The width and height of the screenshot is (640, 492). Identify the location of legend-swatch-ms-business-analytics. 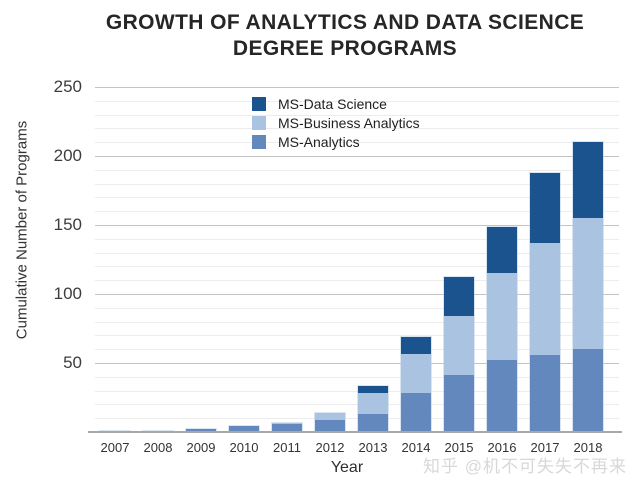
(259, 122).